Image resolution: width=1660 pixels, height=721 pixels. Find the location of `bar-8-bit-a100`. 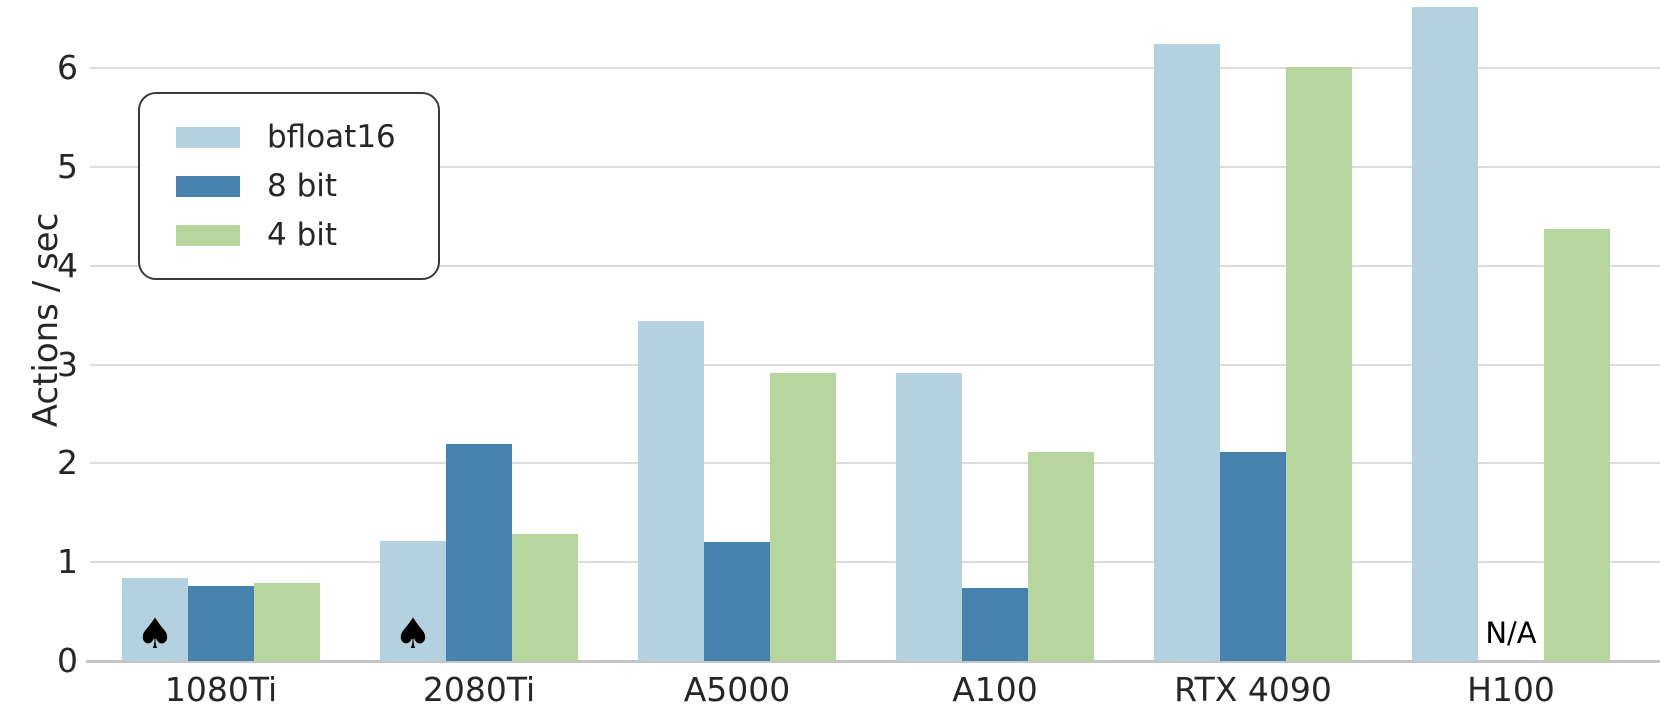

bar-8-bit-a100 is located at coordinates (995, 624).